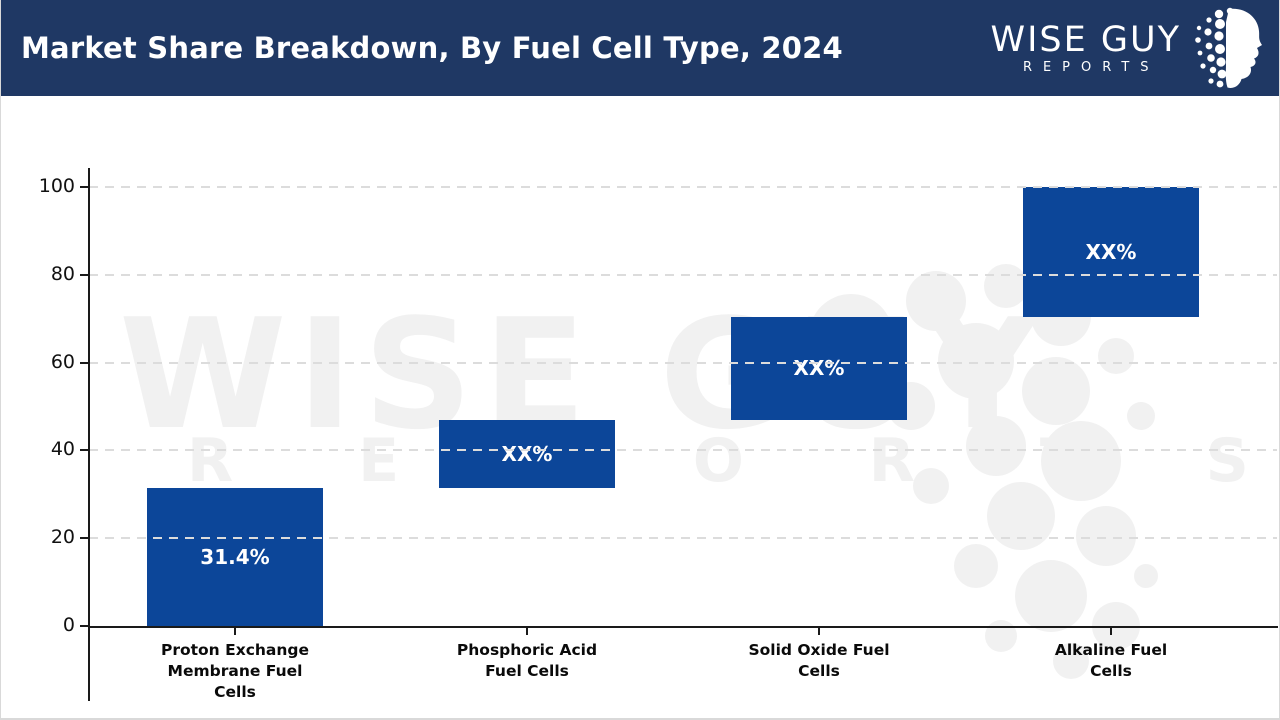  Describe the element at coordinates (62, 273) in the screenshot. I see `y-tick-label: 80` at that location.